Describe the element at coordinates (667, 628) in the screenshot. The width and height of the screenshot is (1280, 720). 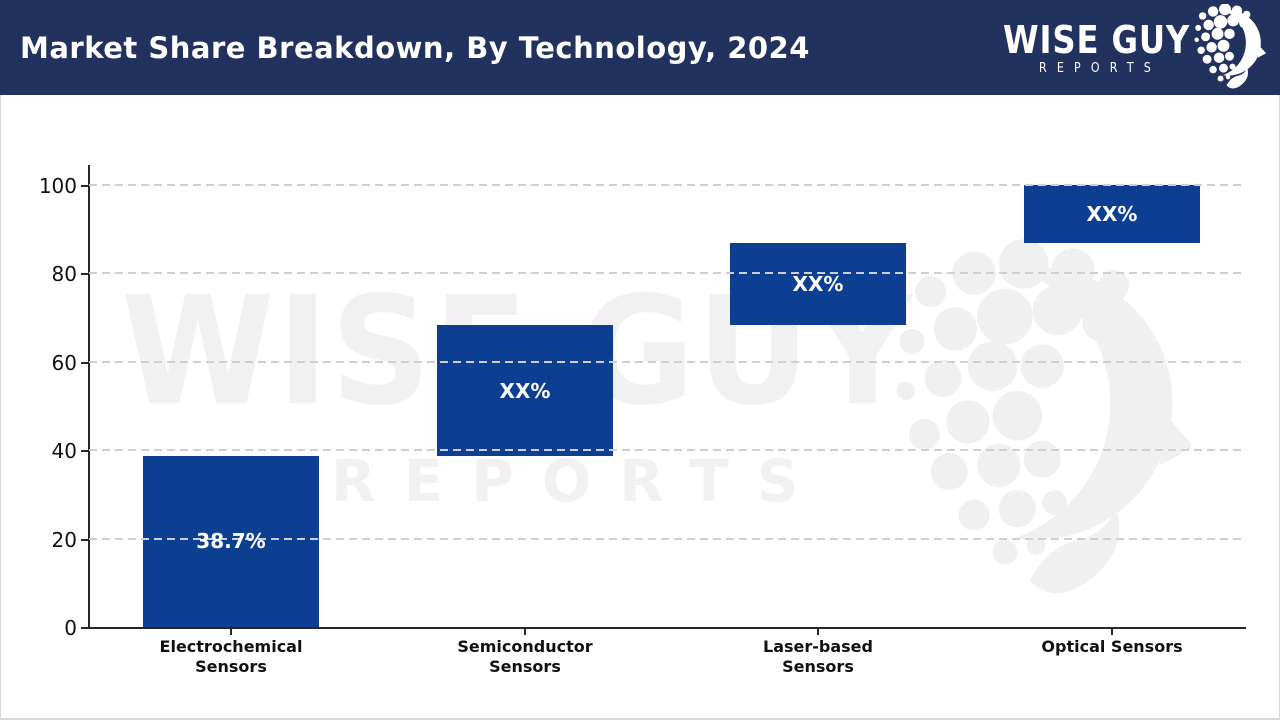
I see `x-axis-line` at that location.